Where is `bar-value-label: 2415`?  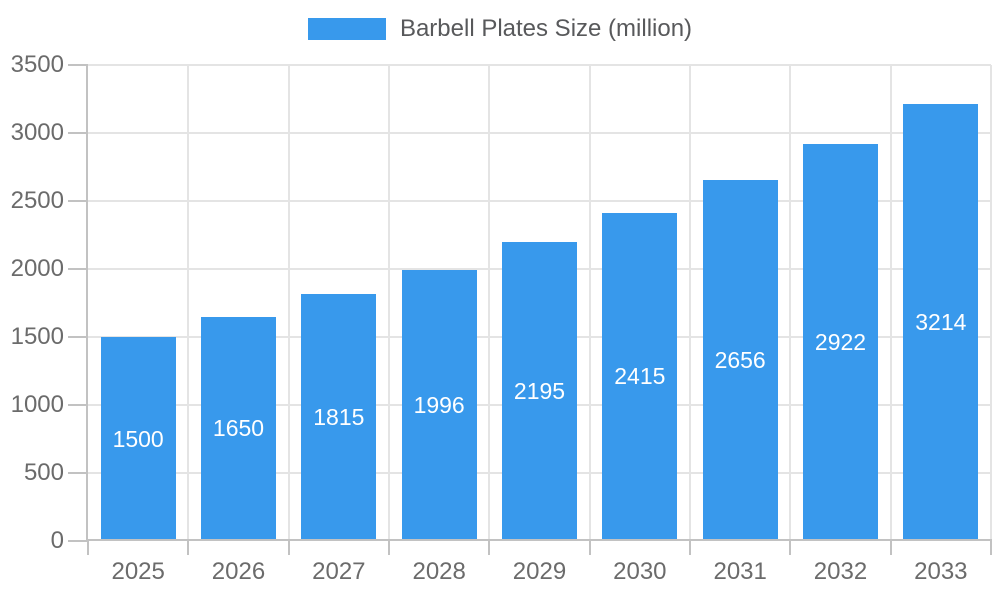 bar-value-label: 2415 is located at coordinates (640, 376).